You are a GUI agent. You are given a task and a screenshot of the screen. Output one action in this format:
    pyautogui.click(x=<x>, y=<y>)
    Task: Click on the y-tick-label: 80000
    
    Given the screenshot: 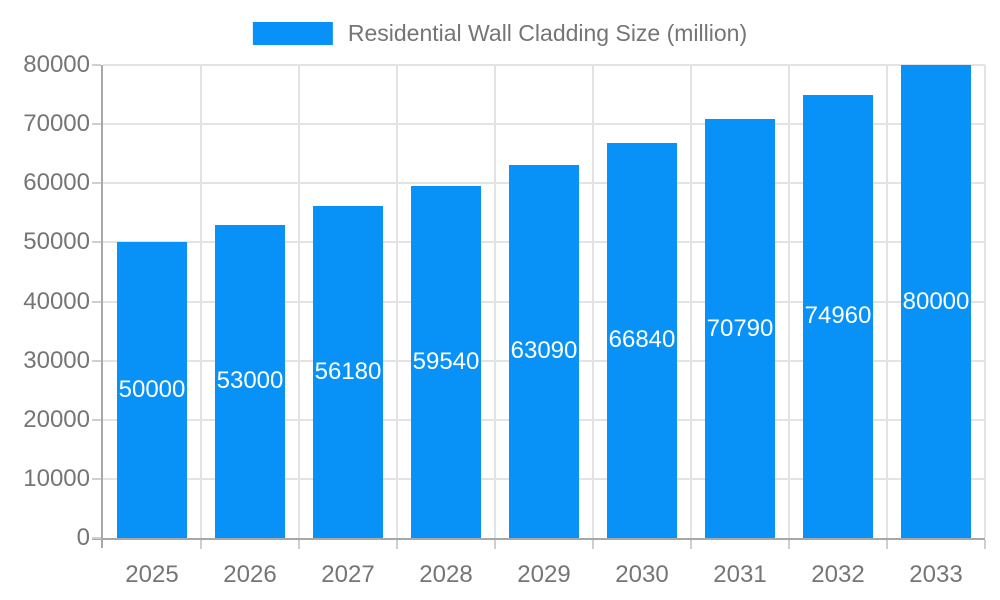 What is the action you would take?
    pyautogui.click(x=56, y=64)
    